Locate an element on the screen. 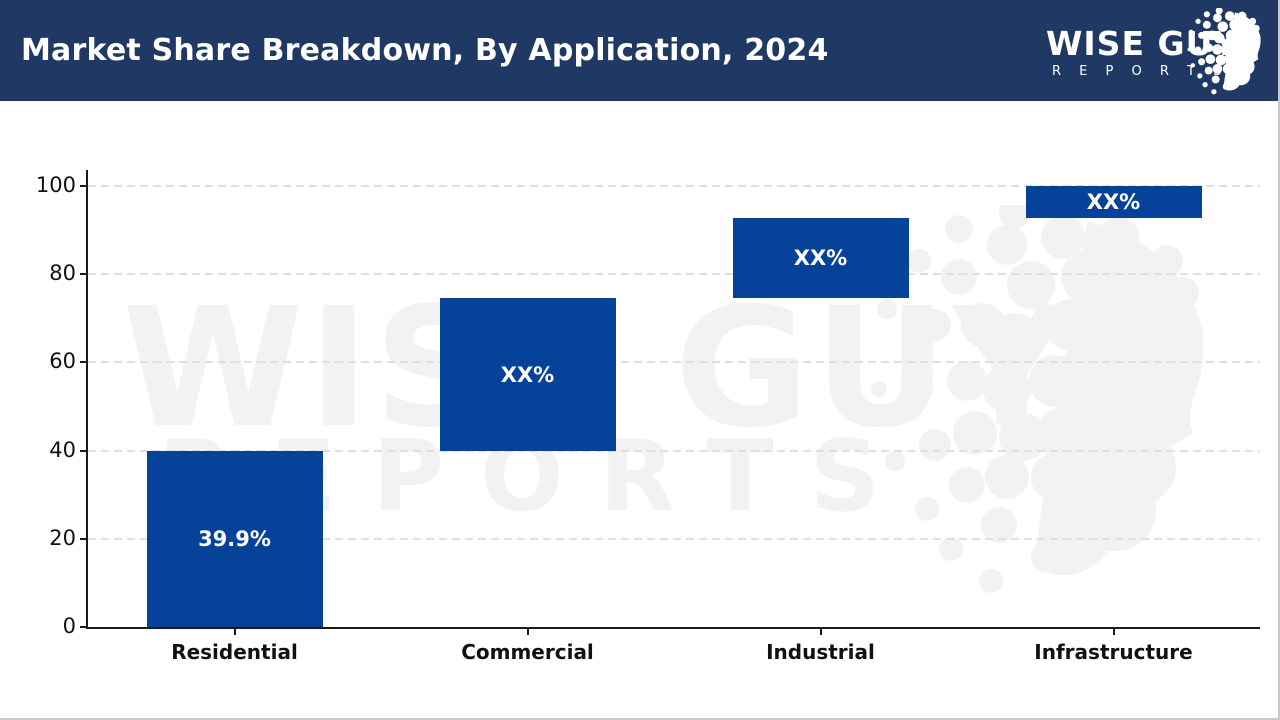  y-tick-label-80: 80 is located at coordinates (62, 273).